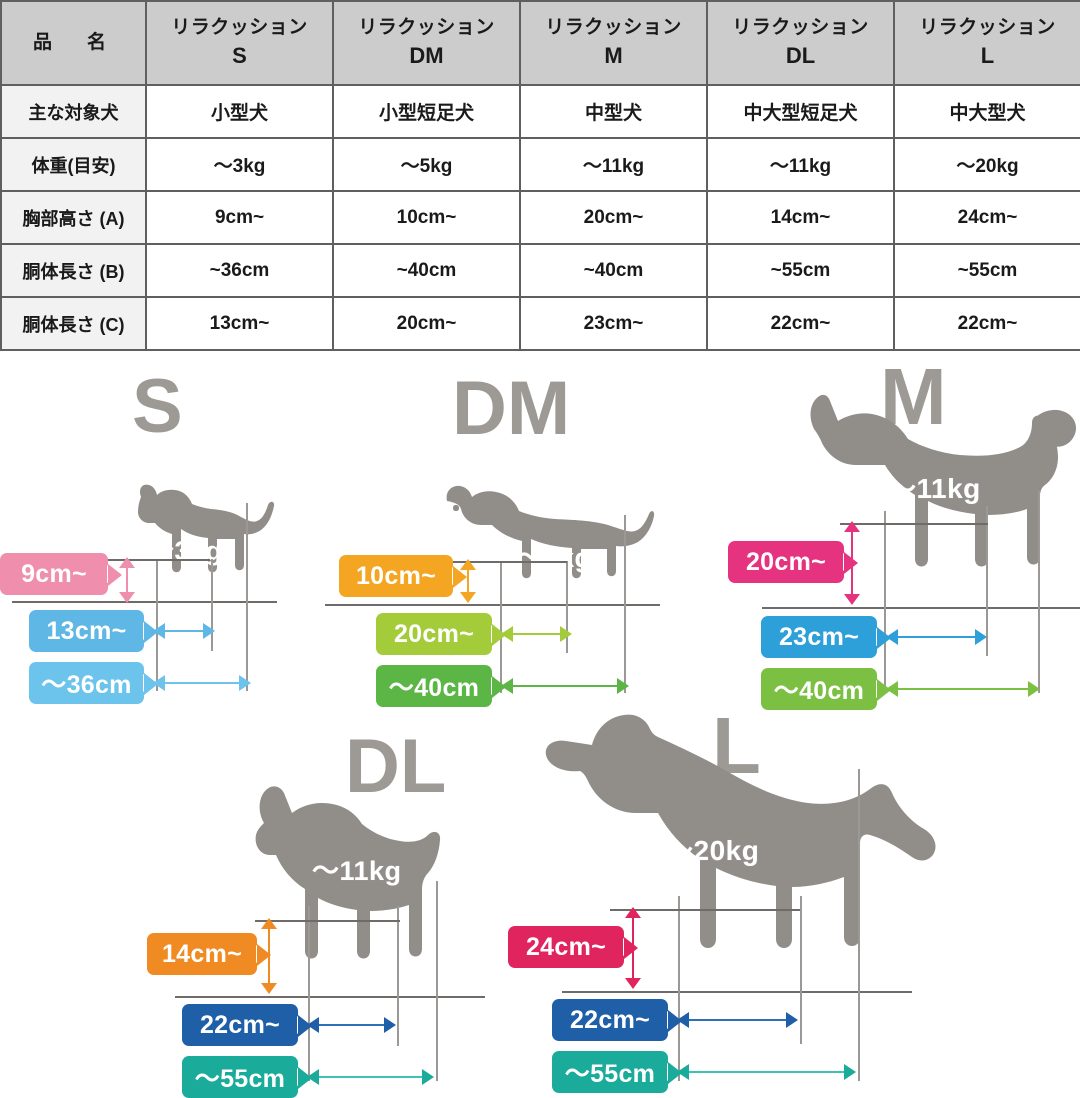  Describe the element at coordinates (398, 976) in the screenshot. I see `reference-vertical-dl-mid` at that location.